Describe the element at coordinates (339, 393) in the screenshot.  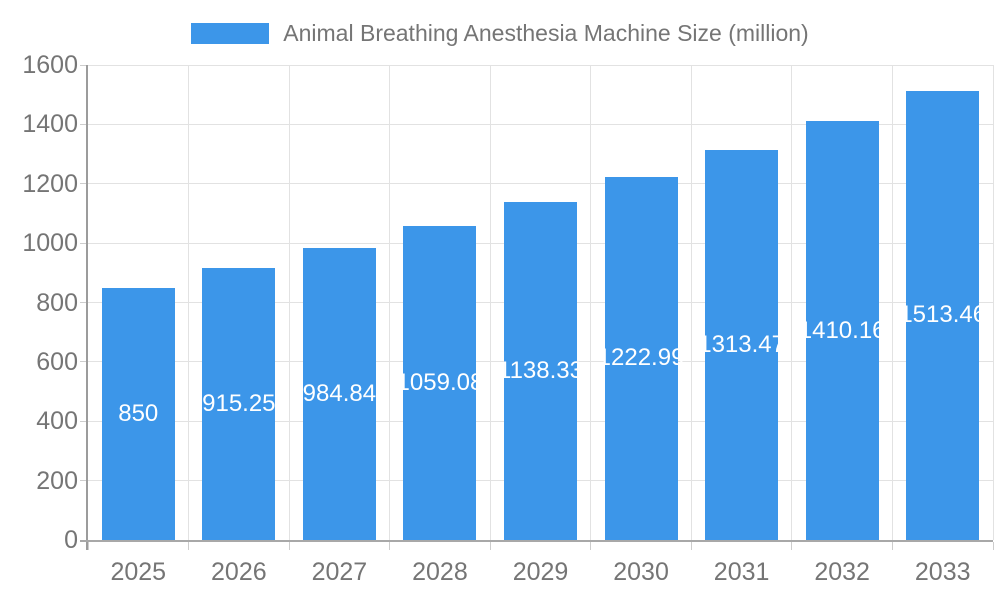
I see `bar-2027` at that location.